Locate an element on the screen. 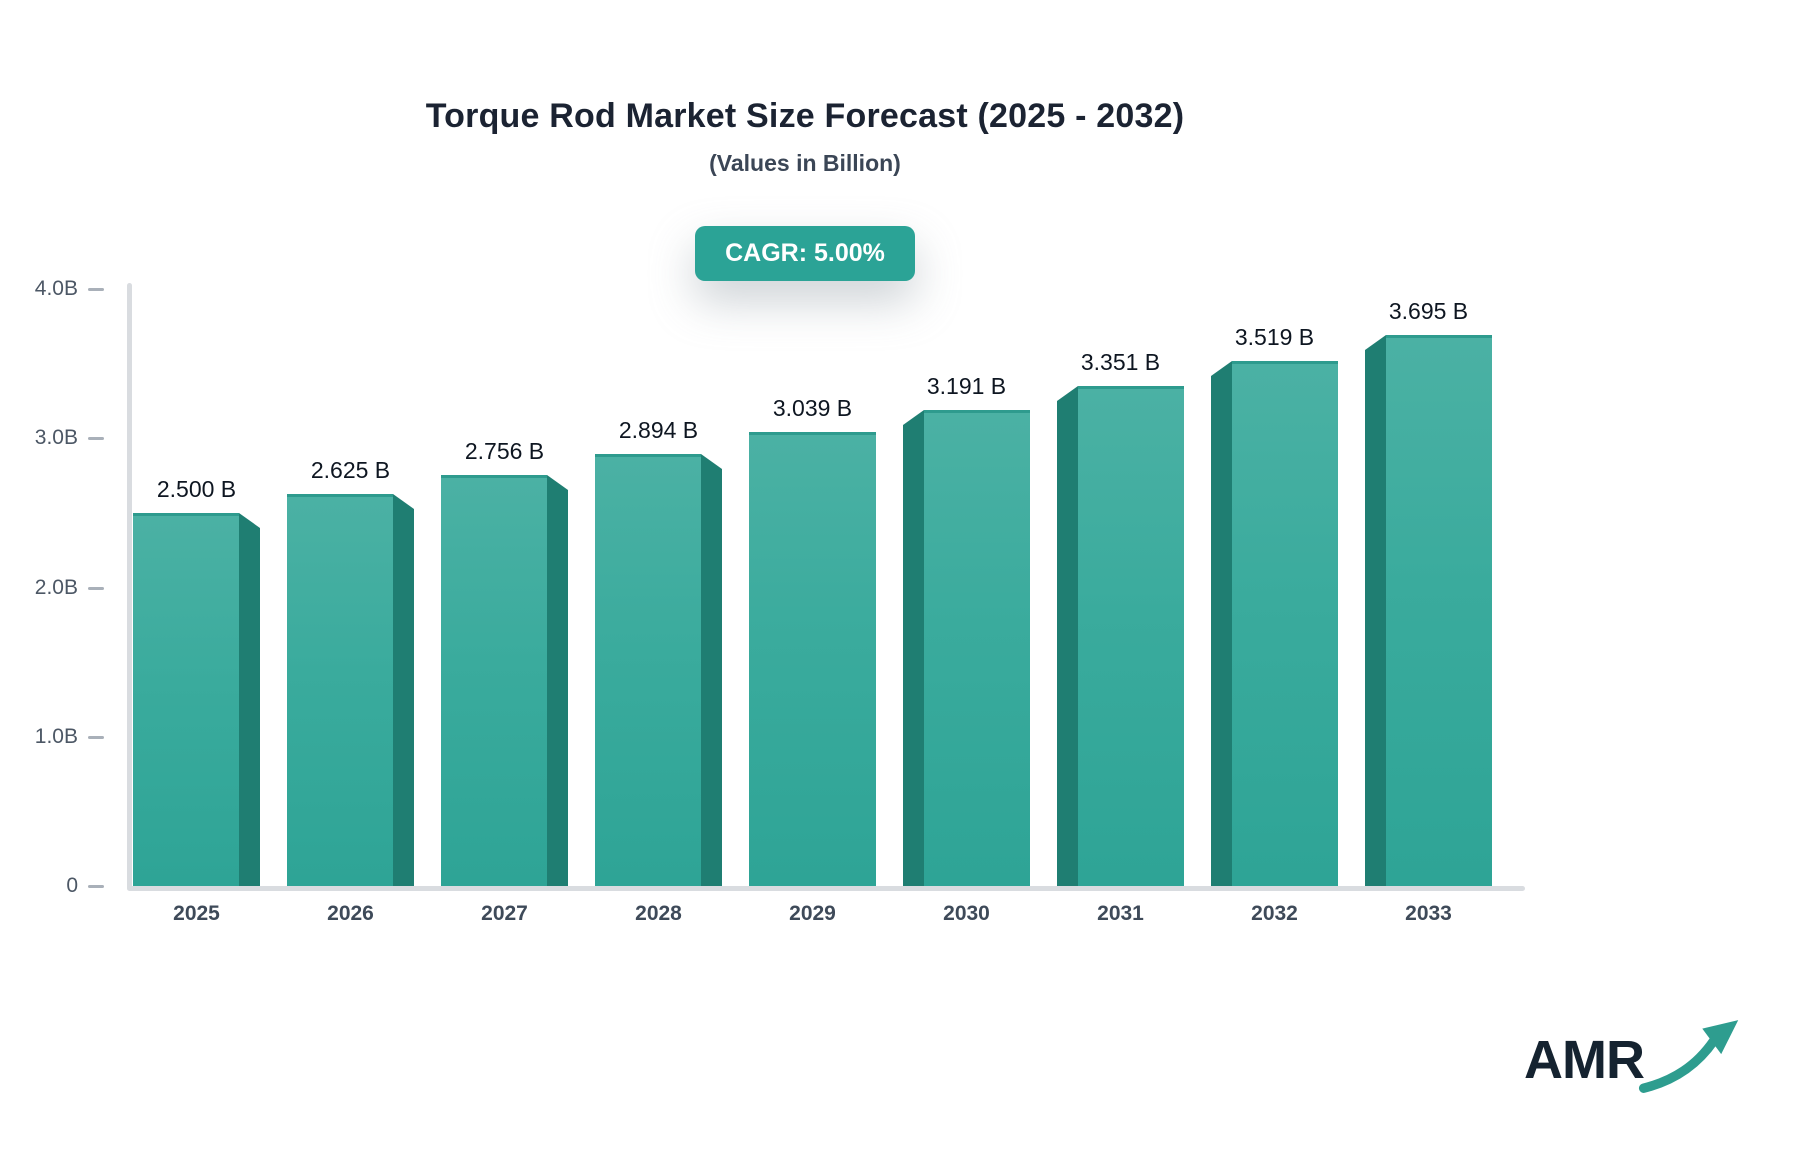 The height and width of the screenshot is (1156, 1800). x-tick-label: 2025 is located at coordinates (196, 913).